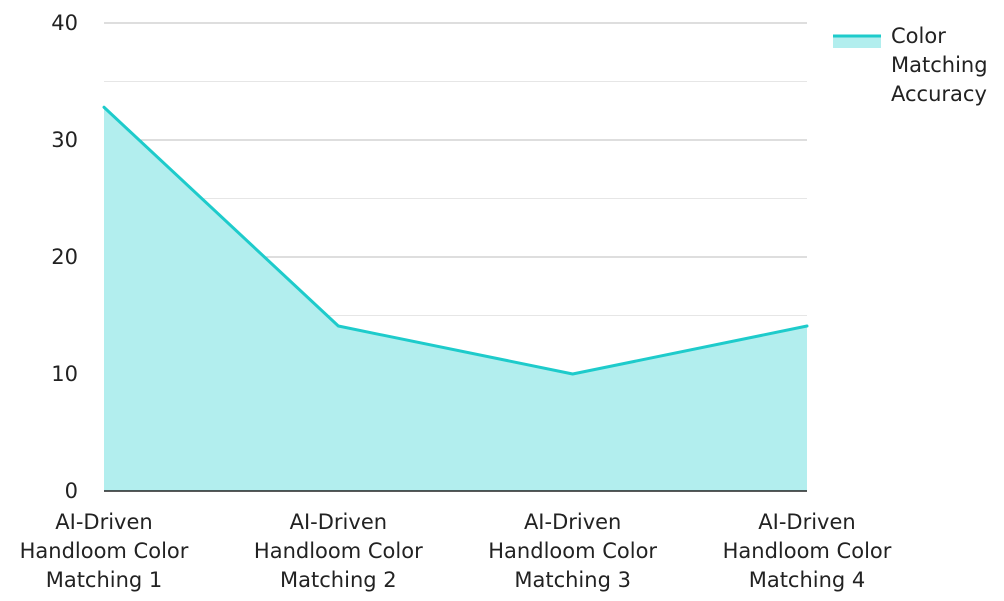 Image resolution: width=1004 pixels, height=601 pixels. Describe the element at coordinates (64, 374) in the screenshot. I see `y-tick-label-10: 10` at that location.